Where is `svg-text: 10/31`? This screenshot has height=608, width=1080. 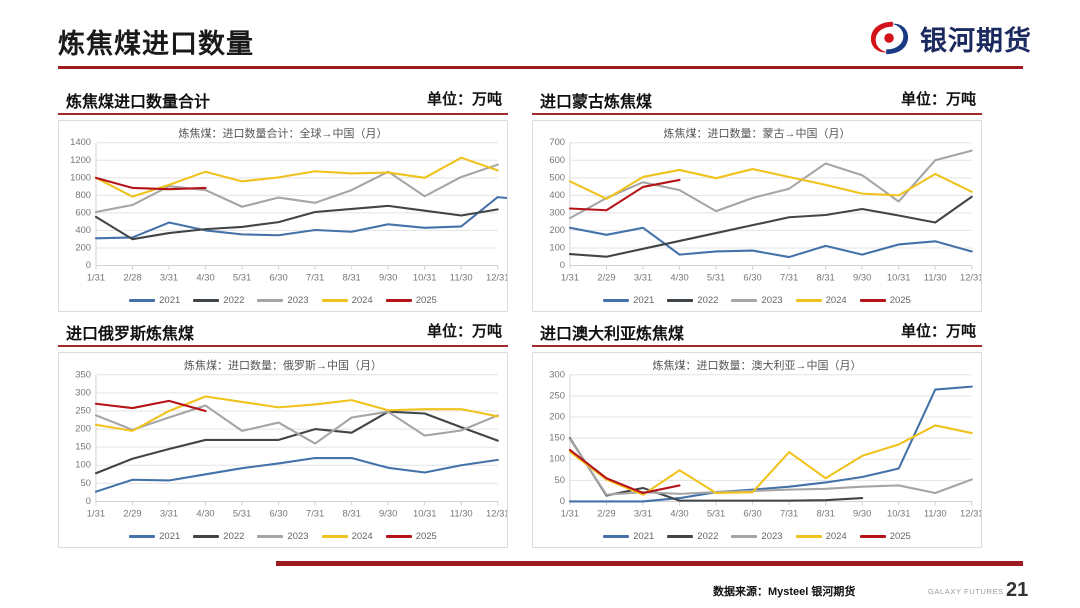 svg-text: 10/31 is located at coordinates (425, 276).